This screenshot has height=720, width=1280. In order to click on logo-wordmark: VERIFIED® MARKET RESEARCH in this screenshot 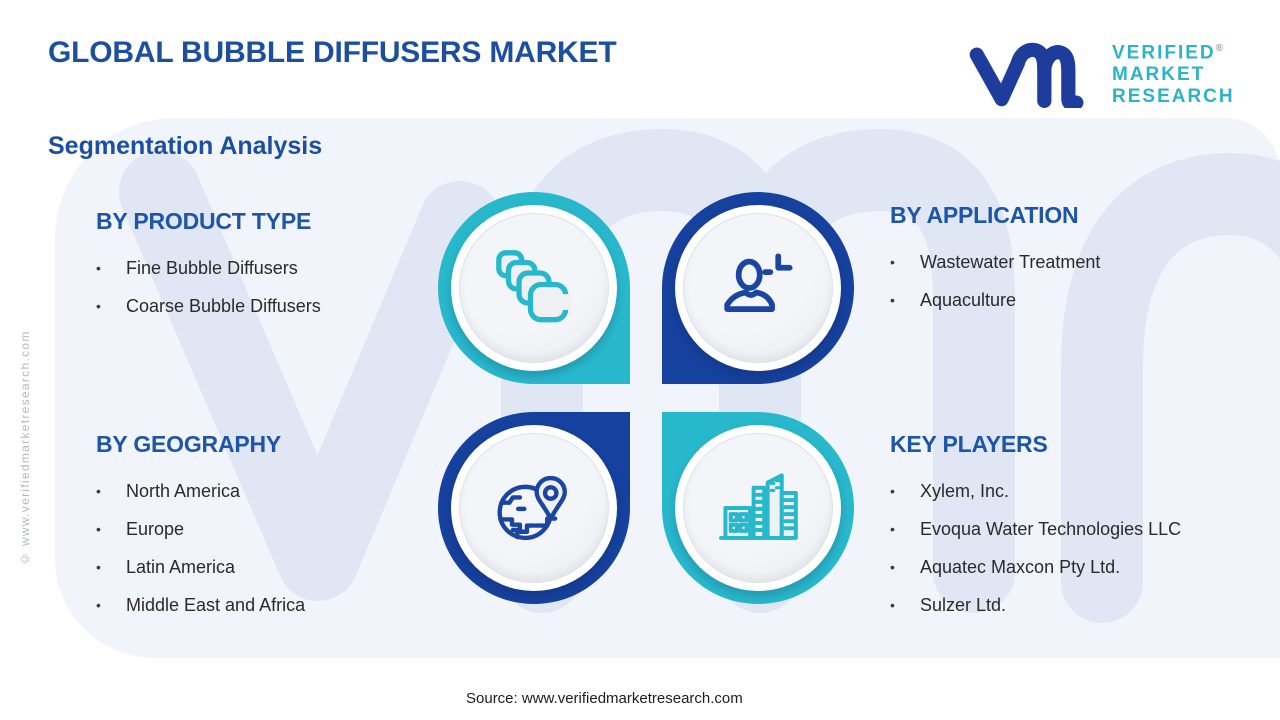, I will do `click(1173, 73)`.